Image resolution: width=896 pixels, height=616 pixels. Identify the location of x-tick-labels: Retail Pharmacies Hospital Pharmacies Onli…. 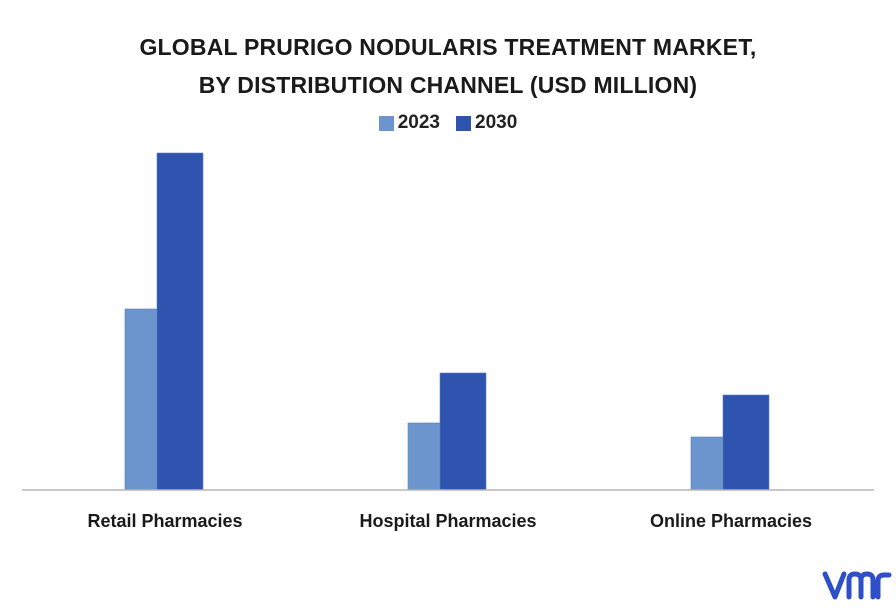
(449, 521).